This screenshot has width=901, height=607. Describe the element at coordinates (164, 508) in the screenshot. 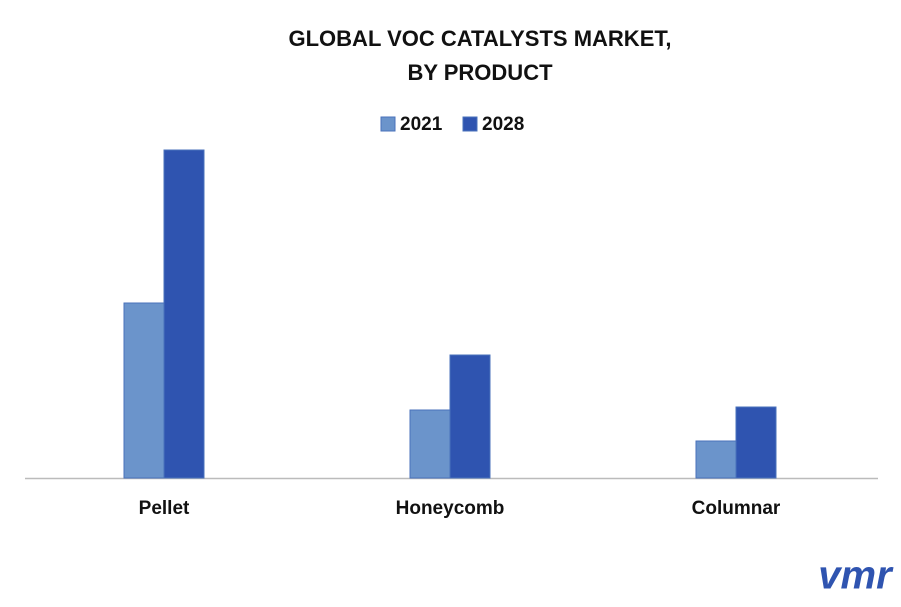

I see `x-tick-label: Pellet` at that location.